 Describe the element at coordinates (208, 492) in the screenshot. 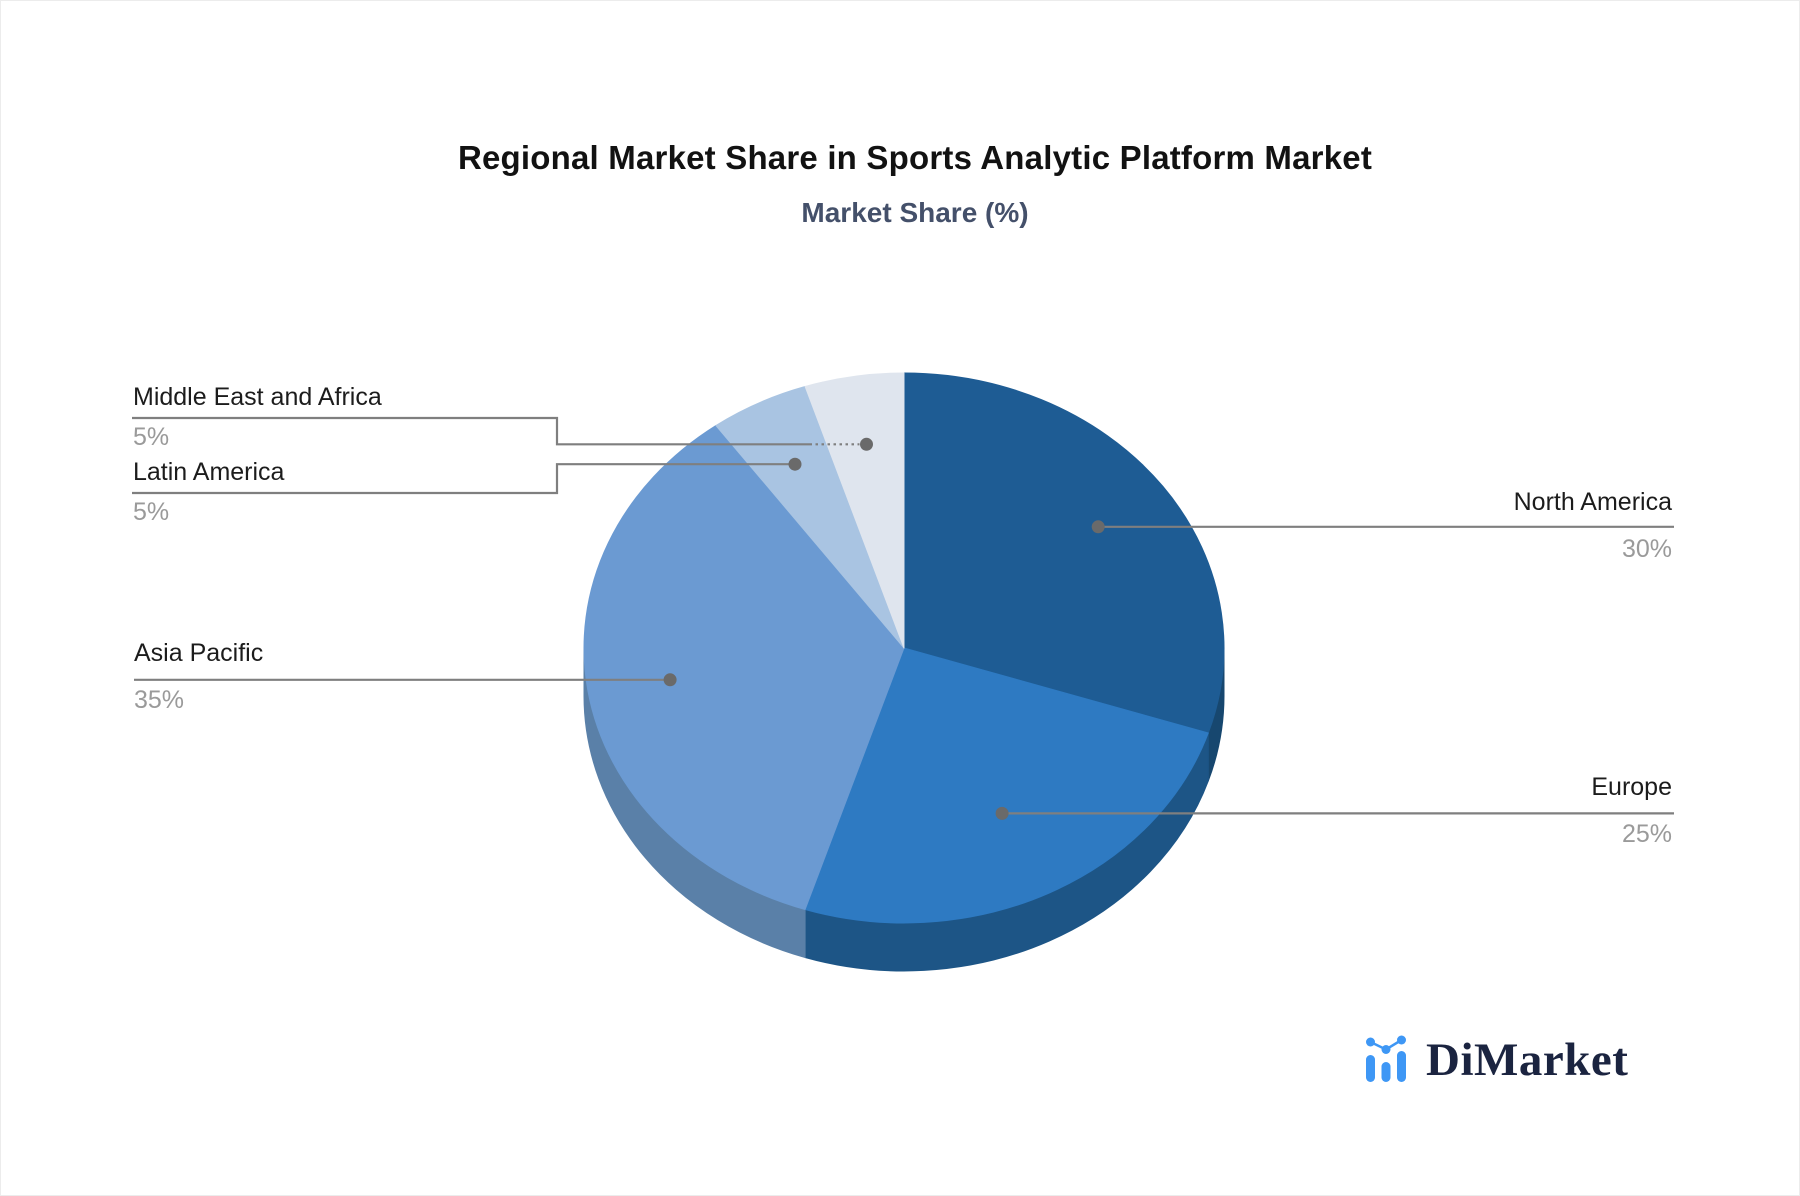

I see `callout-latin-america: Latin America 5%` at that location.